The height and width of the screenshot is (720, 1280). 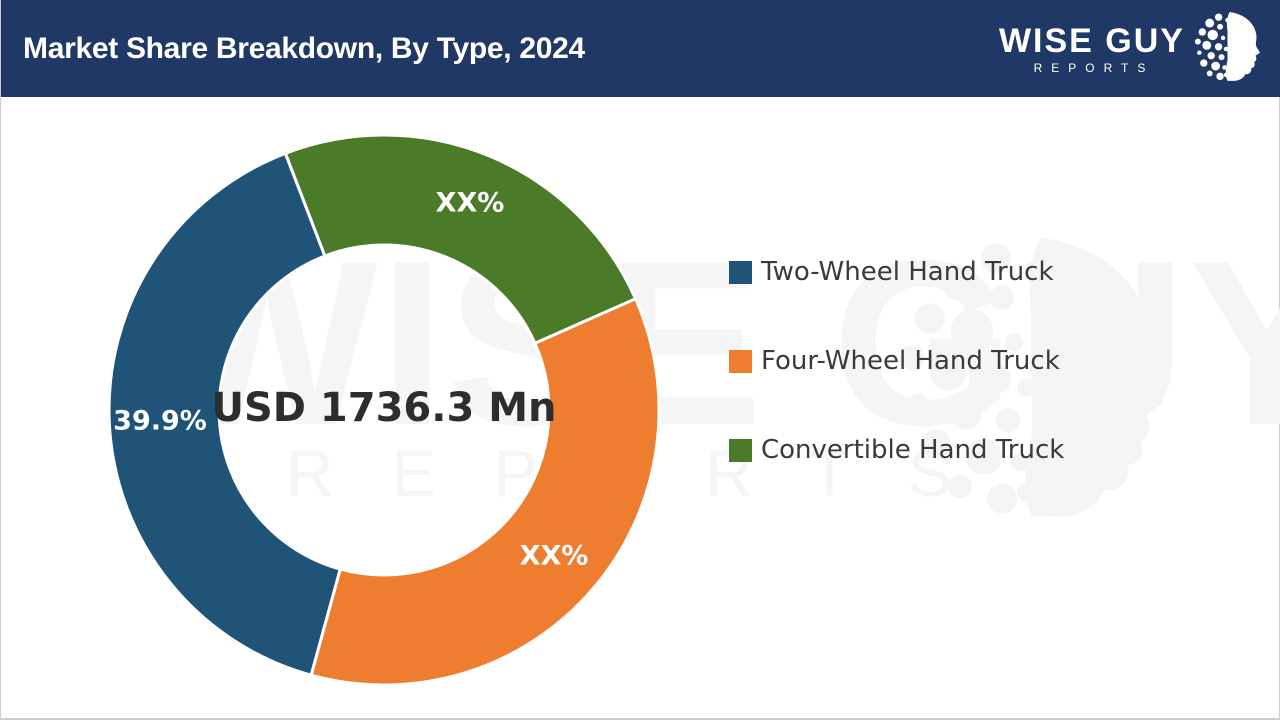 I want to click on legend-label-convertible: Convertible Hand Truck, so click(x=913, y=450).